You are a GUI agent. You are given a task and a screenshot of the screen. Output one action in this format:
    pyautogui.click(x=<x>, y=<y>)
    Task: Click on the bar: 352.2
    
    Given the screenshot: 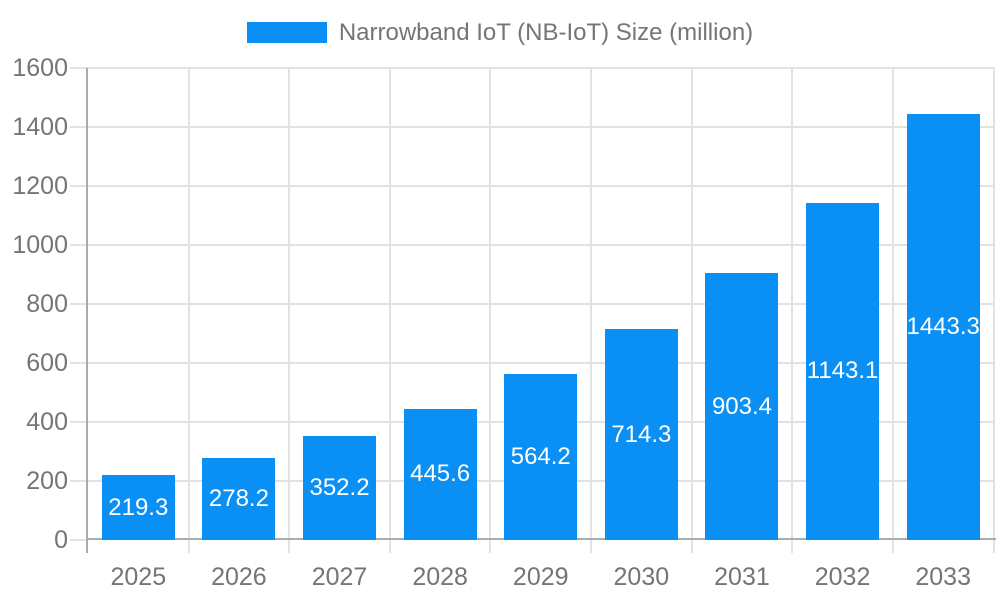 What is the action you would take?
    pyautogui.click(x=340, y=488)
    